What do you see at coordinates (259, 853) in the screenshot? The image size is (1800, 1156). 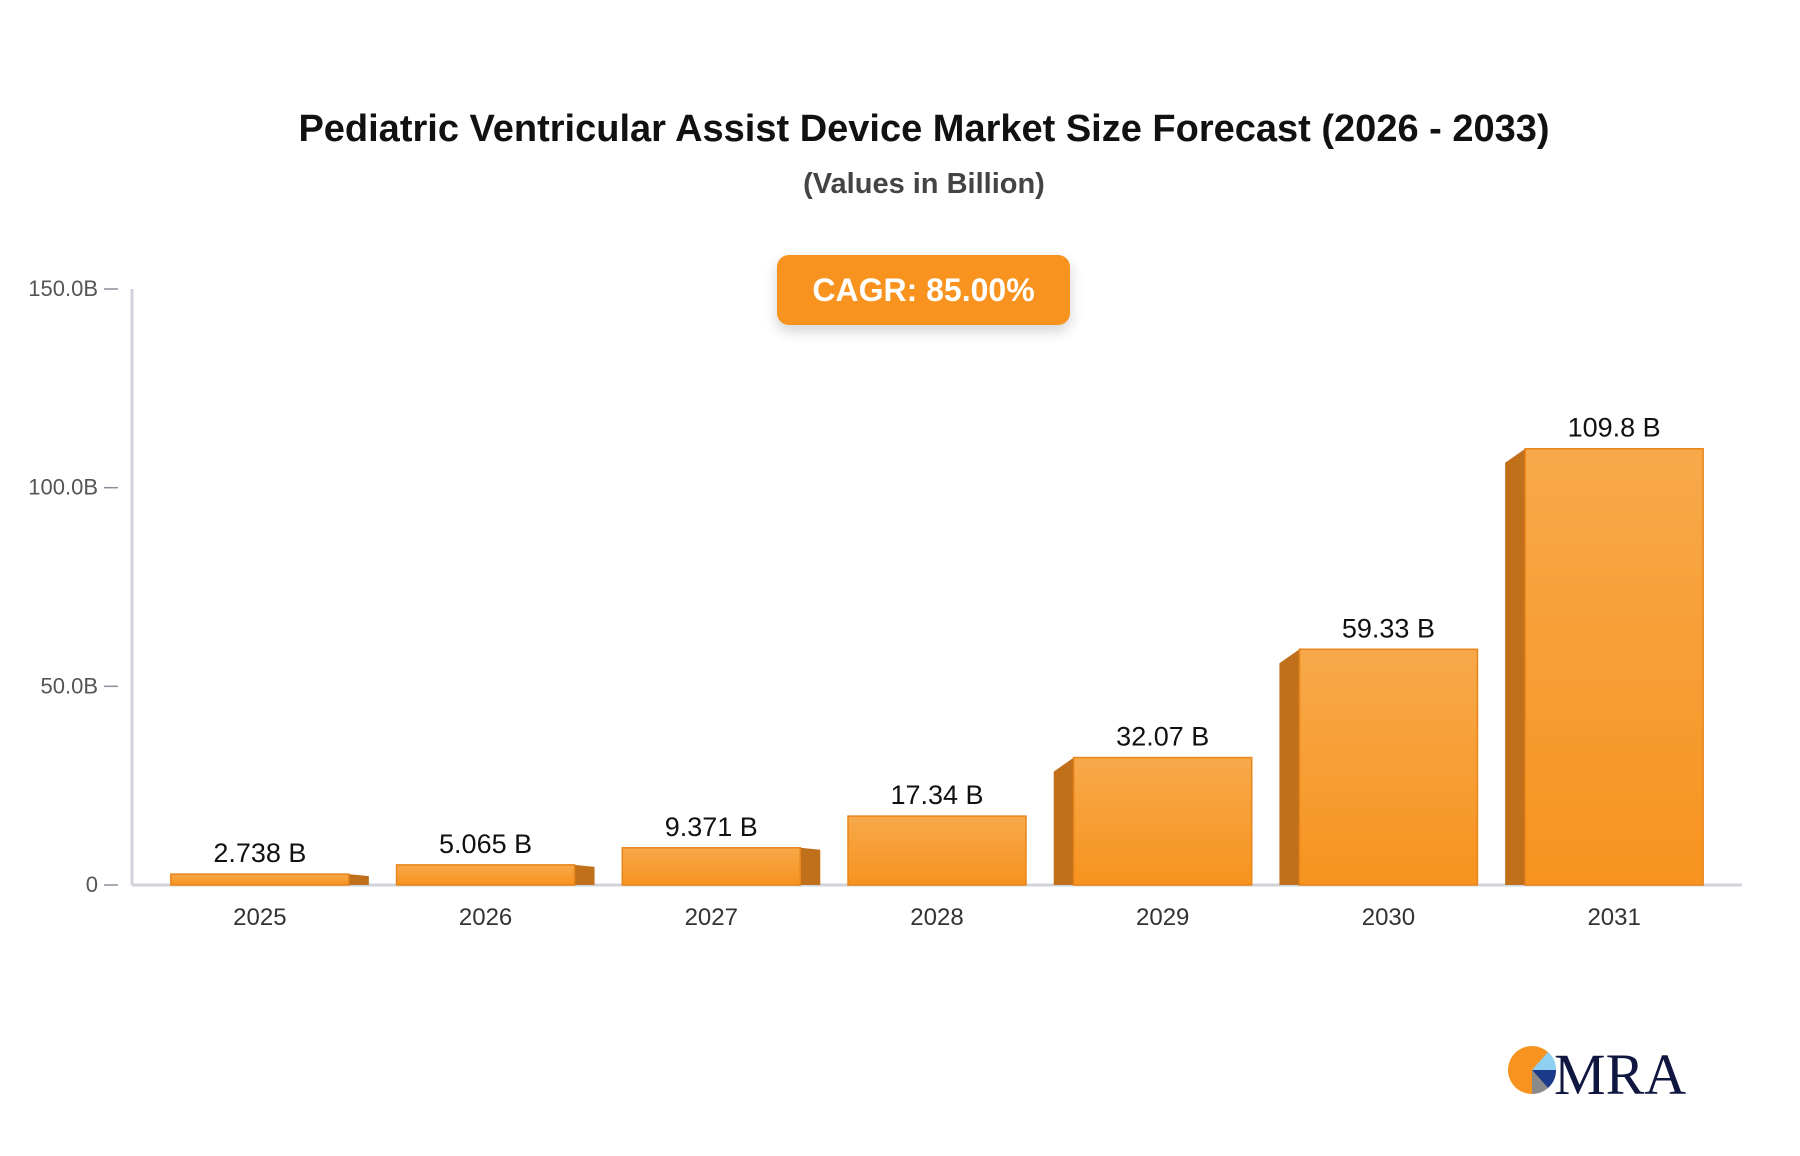 I see `data-label: 2.738 B` at bounding box center [259, 853].